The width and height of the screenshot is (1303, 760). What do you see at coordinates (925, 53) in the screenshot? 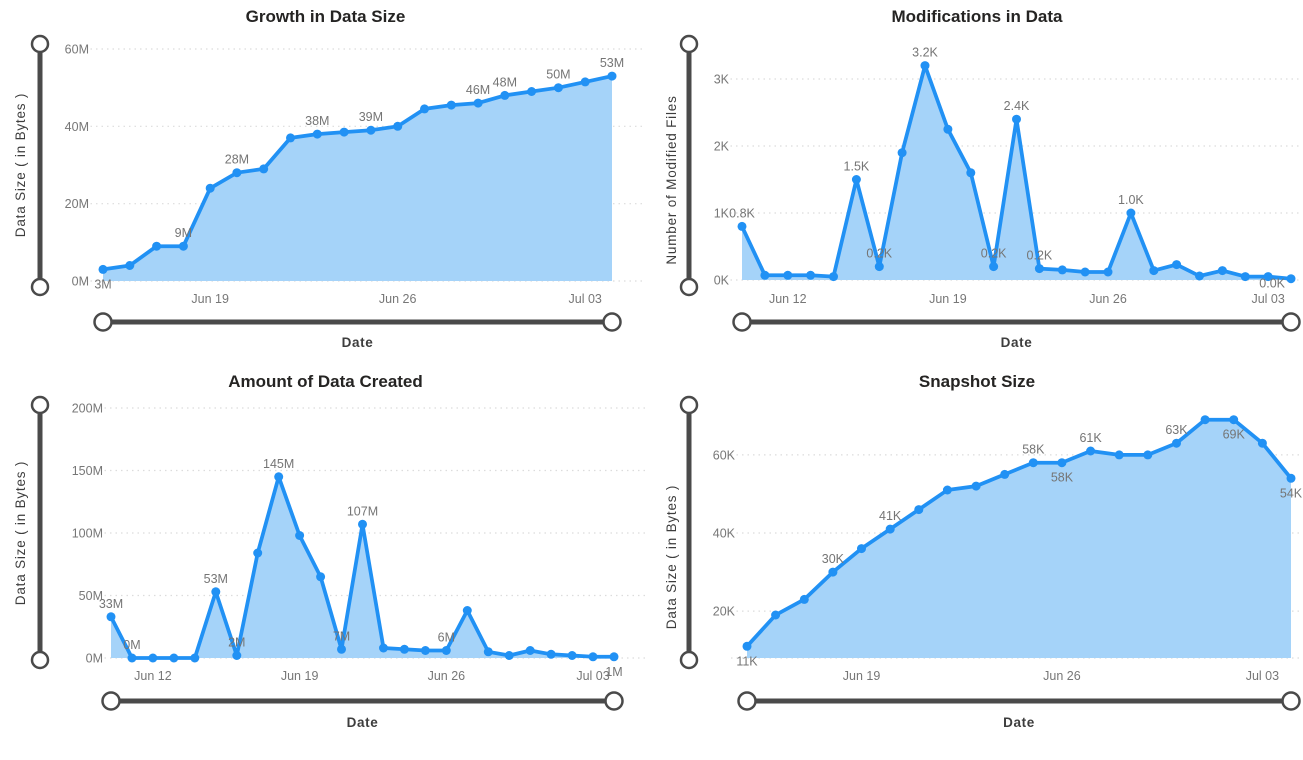
I see `data-point-label: 3.2K` at bounding box center [925, 53].